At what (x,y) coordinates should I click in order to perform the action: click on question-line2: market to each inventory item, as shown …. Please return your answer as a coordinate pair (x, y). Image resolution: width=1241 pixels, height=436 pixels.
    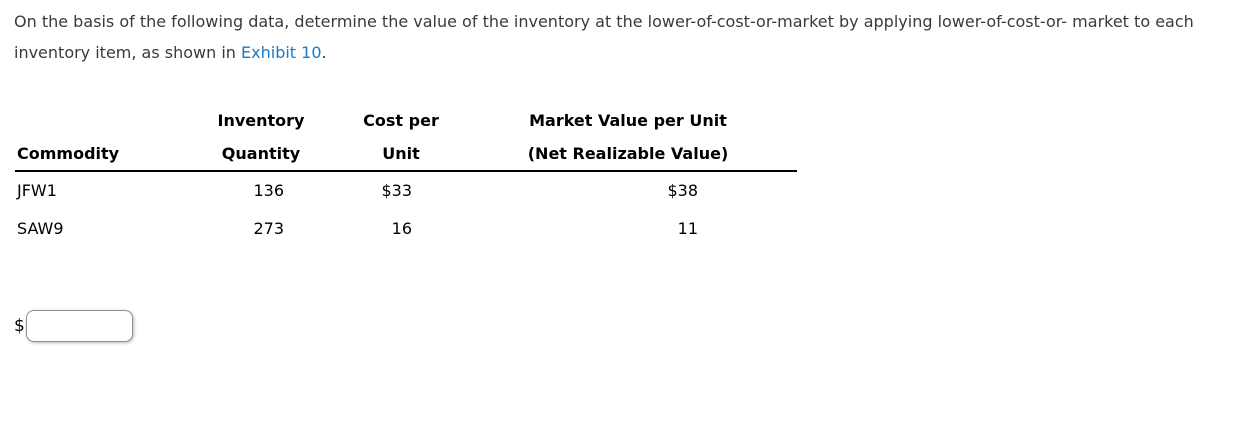
    Looking at the image, I should click on (604, 37).